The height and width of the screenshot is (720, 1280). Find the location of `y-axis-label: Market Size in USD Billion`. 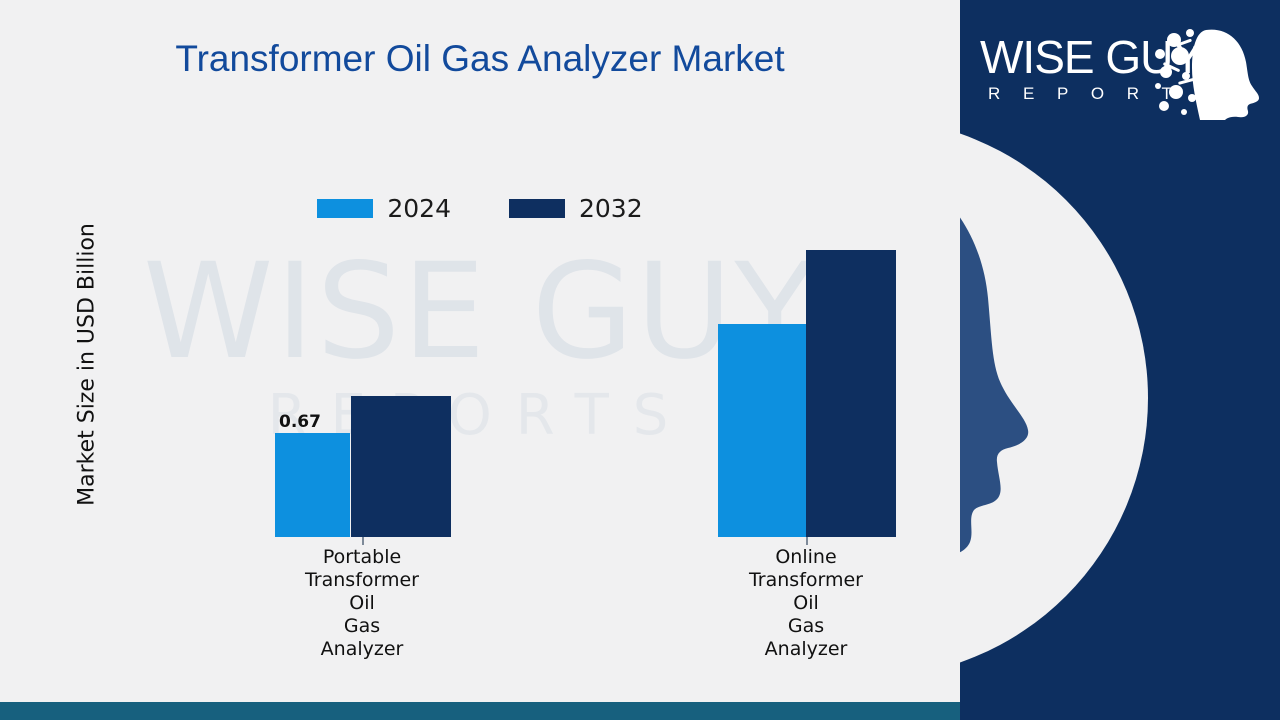

y-axis-label: Market Size in USD Billion is located at coordinates (87, 364).